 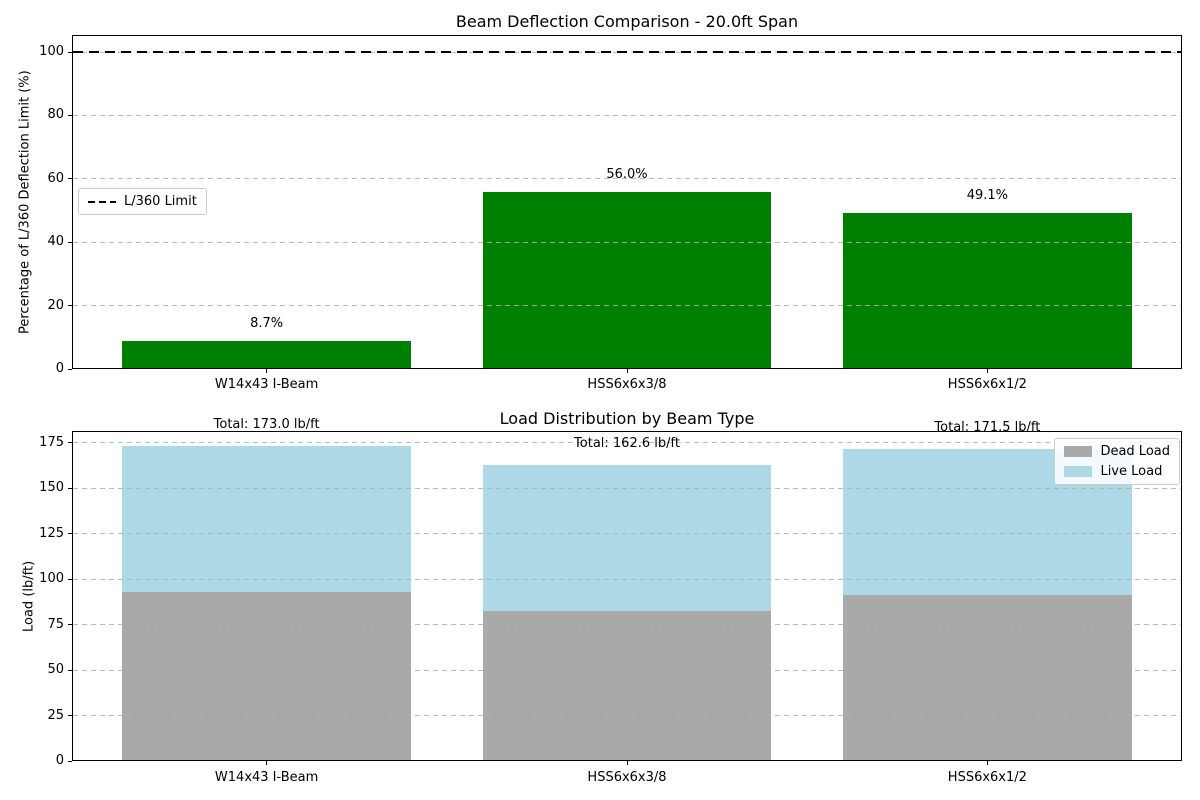 What do you see at coordinates (627, 174) in the screenshot?
I see `bar-value-label: 56.0%` at bounding box center [627, 174].